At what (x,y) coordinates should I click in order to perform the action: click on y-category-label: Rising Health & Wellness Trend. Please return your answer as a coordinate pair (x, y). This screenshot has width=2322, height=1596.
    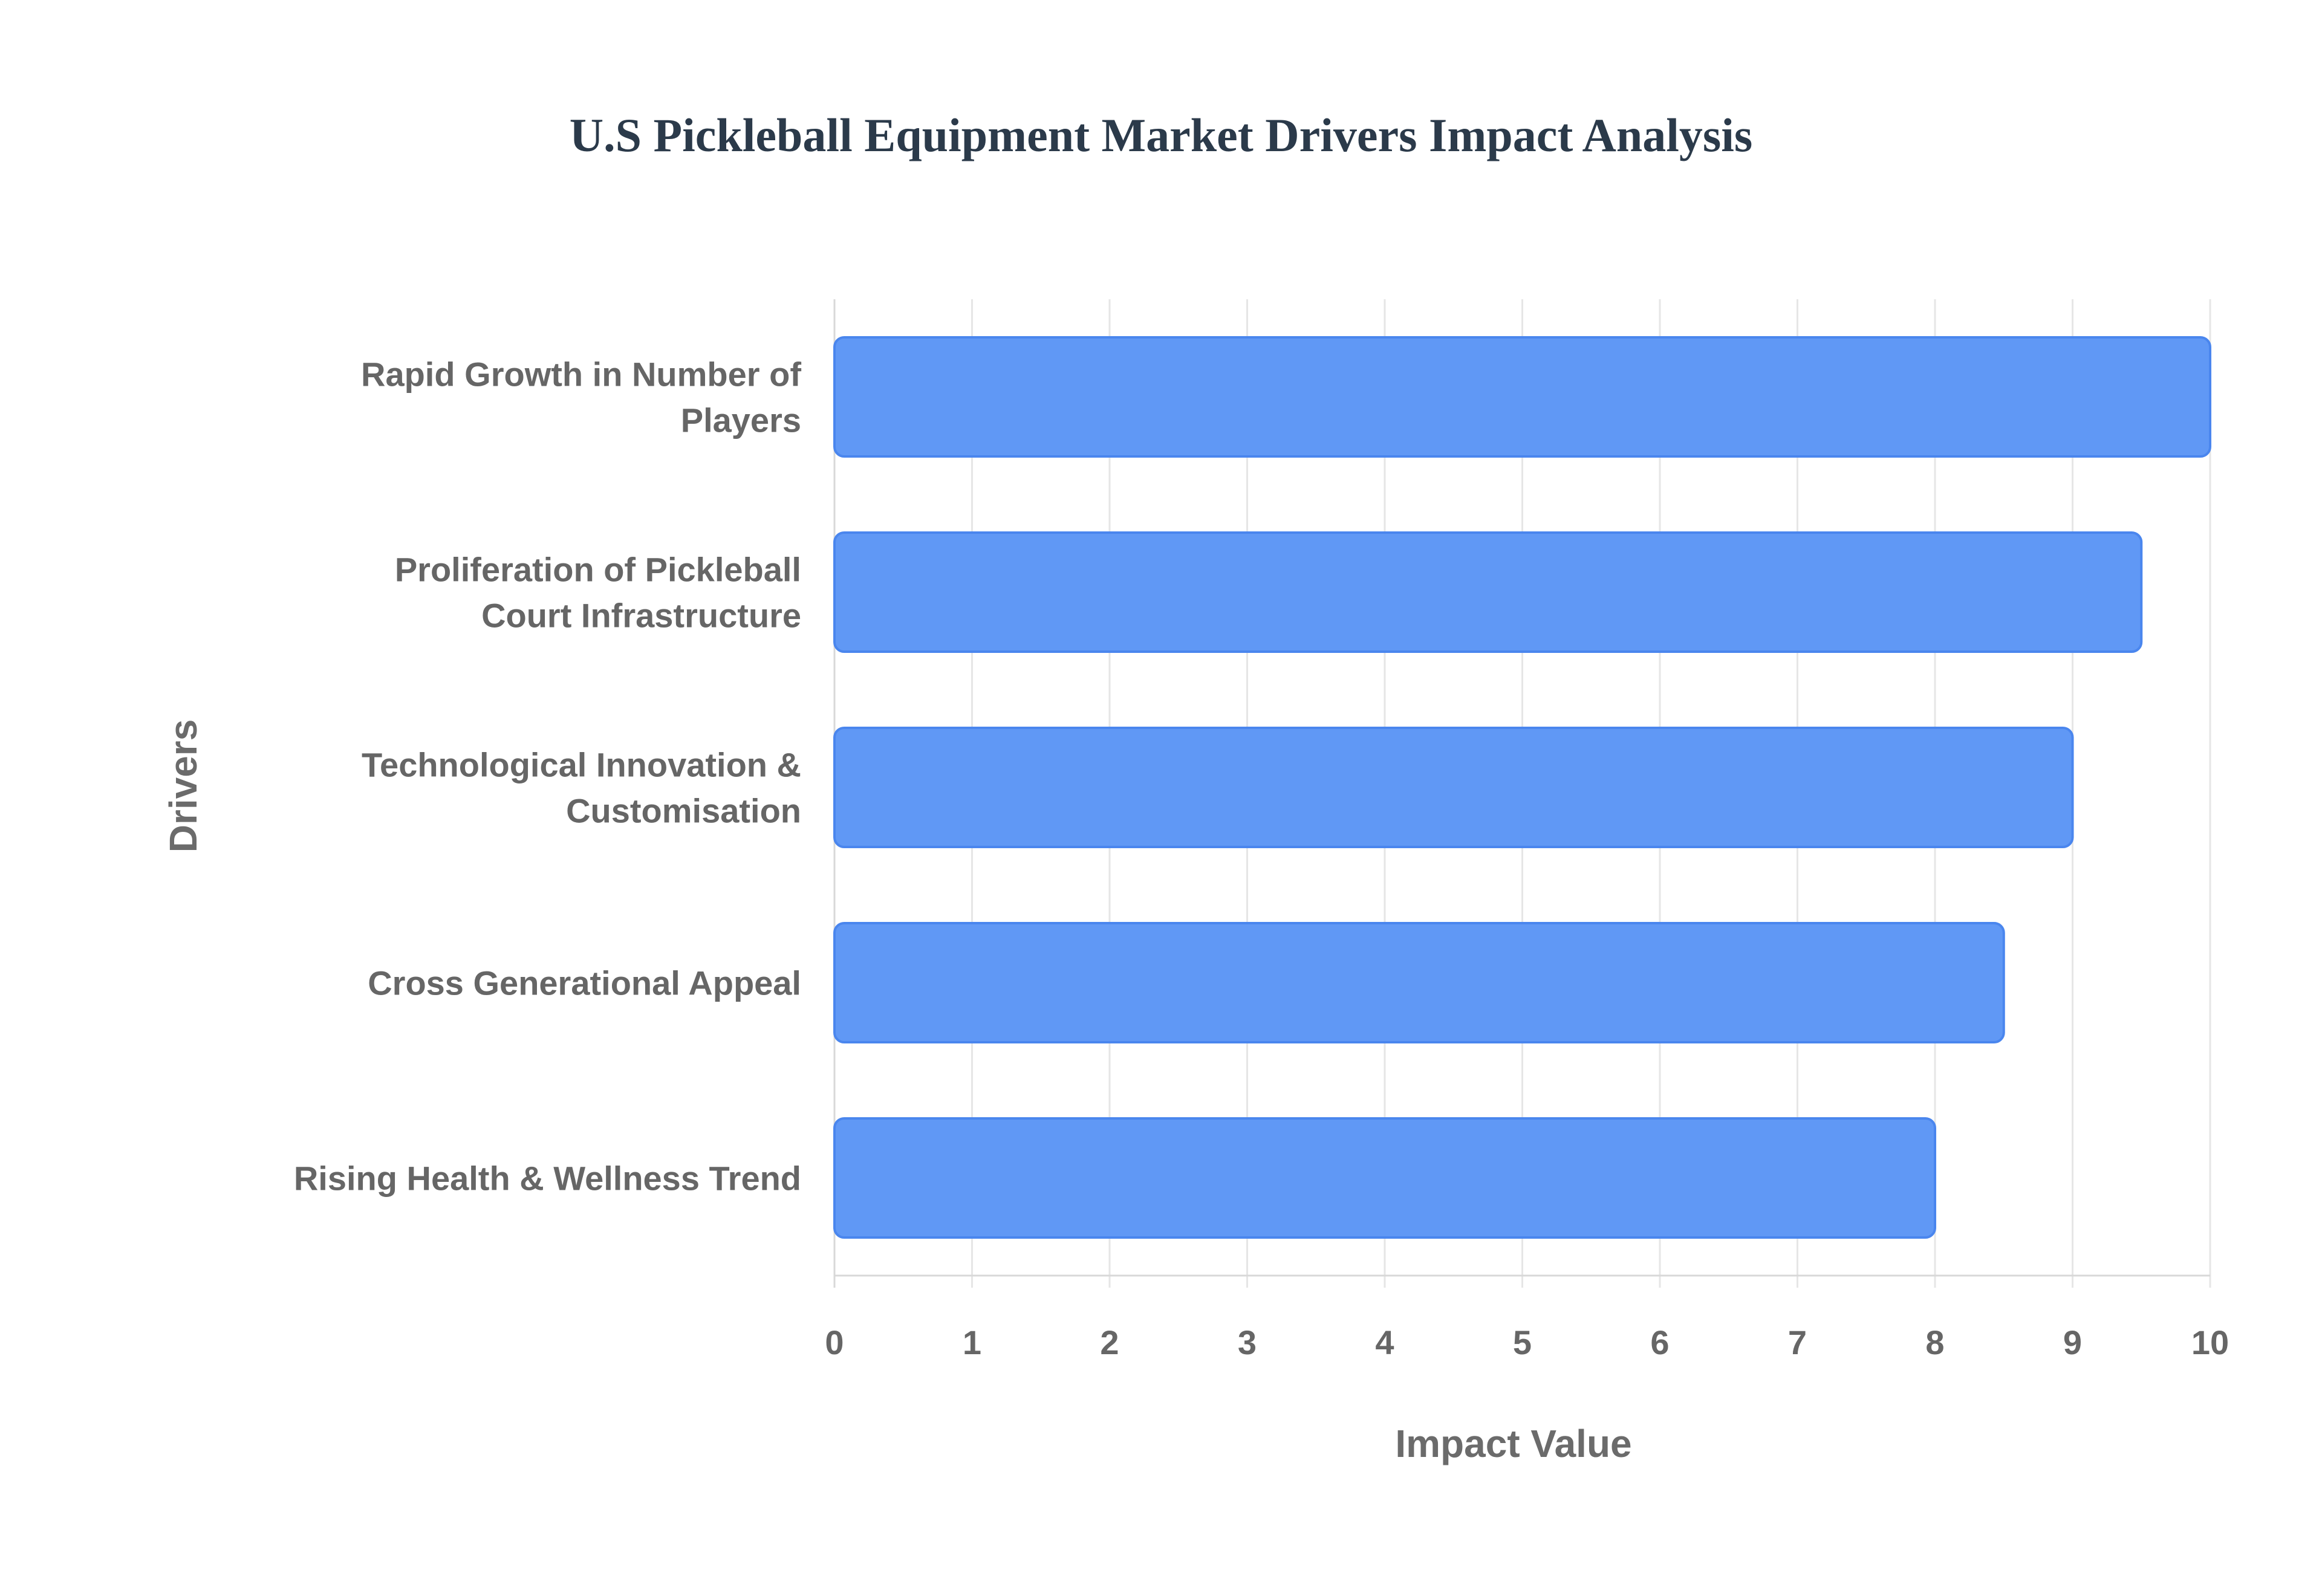
    Looking at the image, I should click on (547, 1179).